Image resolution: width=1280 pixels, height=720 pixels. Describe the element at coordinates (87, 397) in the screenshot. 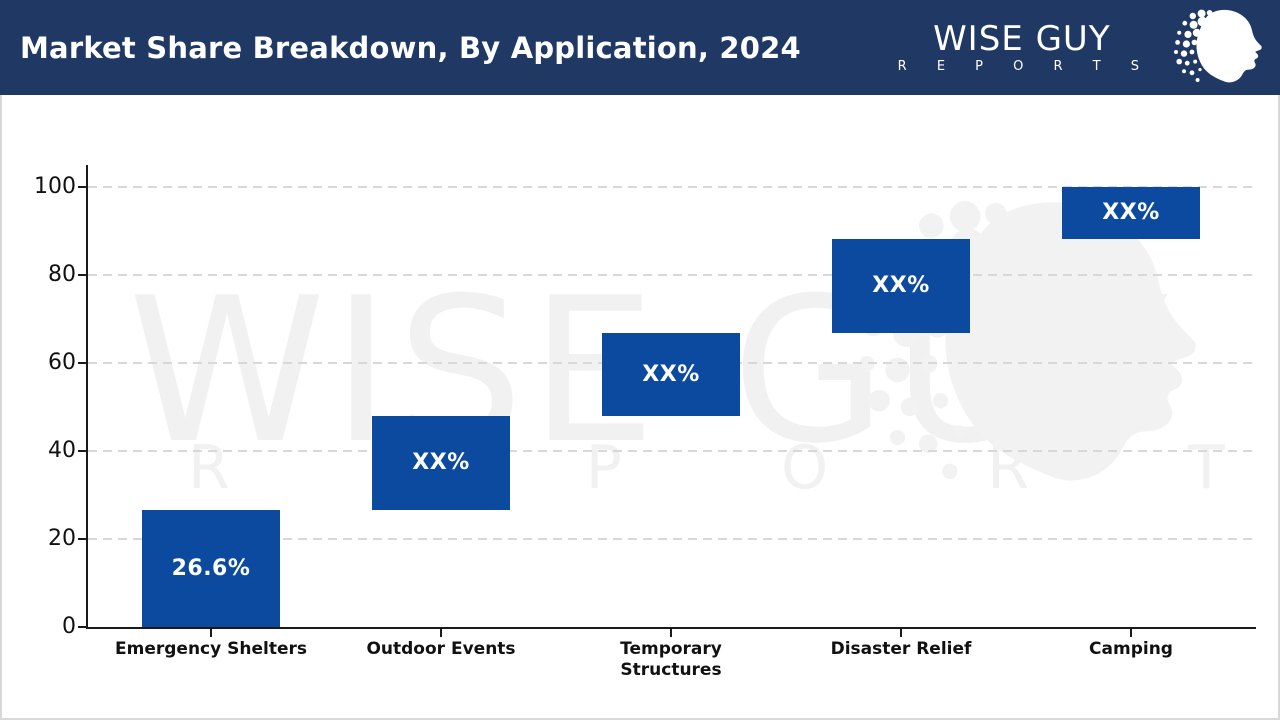

I see `y-axis-line` at that location.